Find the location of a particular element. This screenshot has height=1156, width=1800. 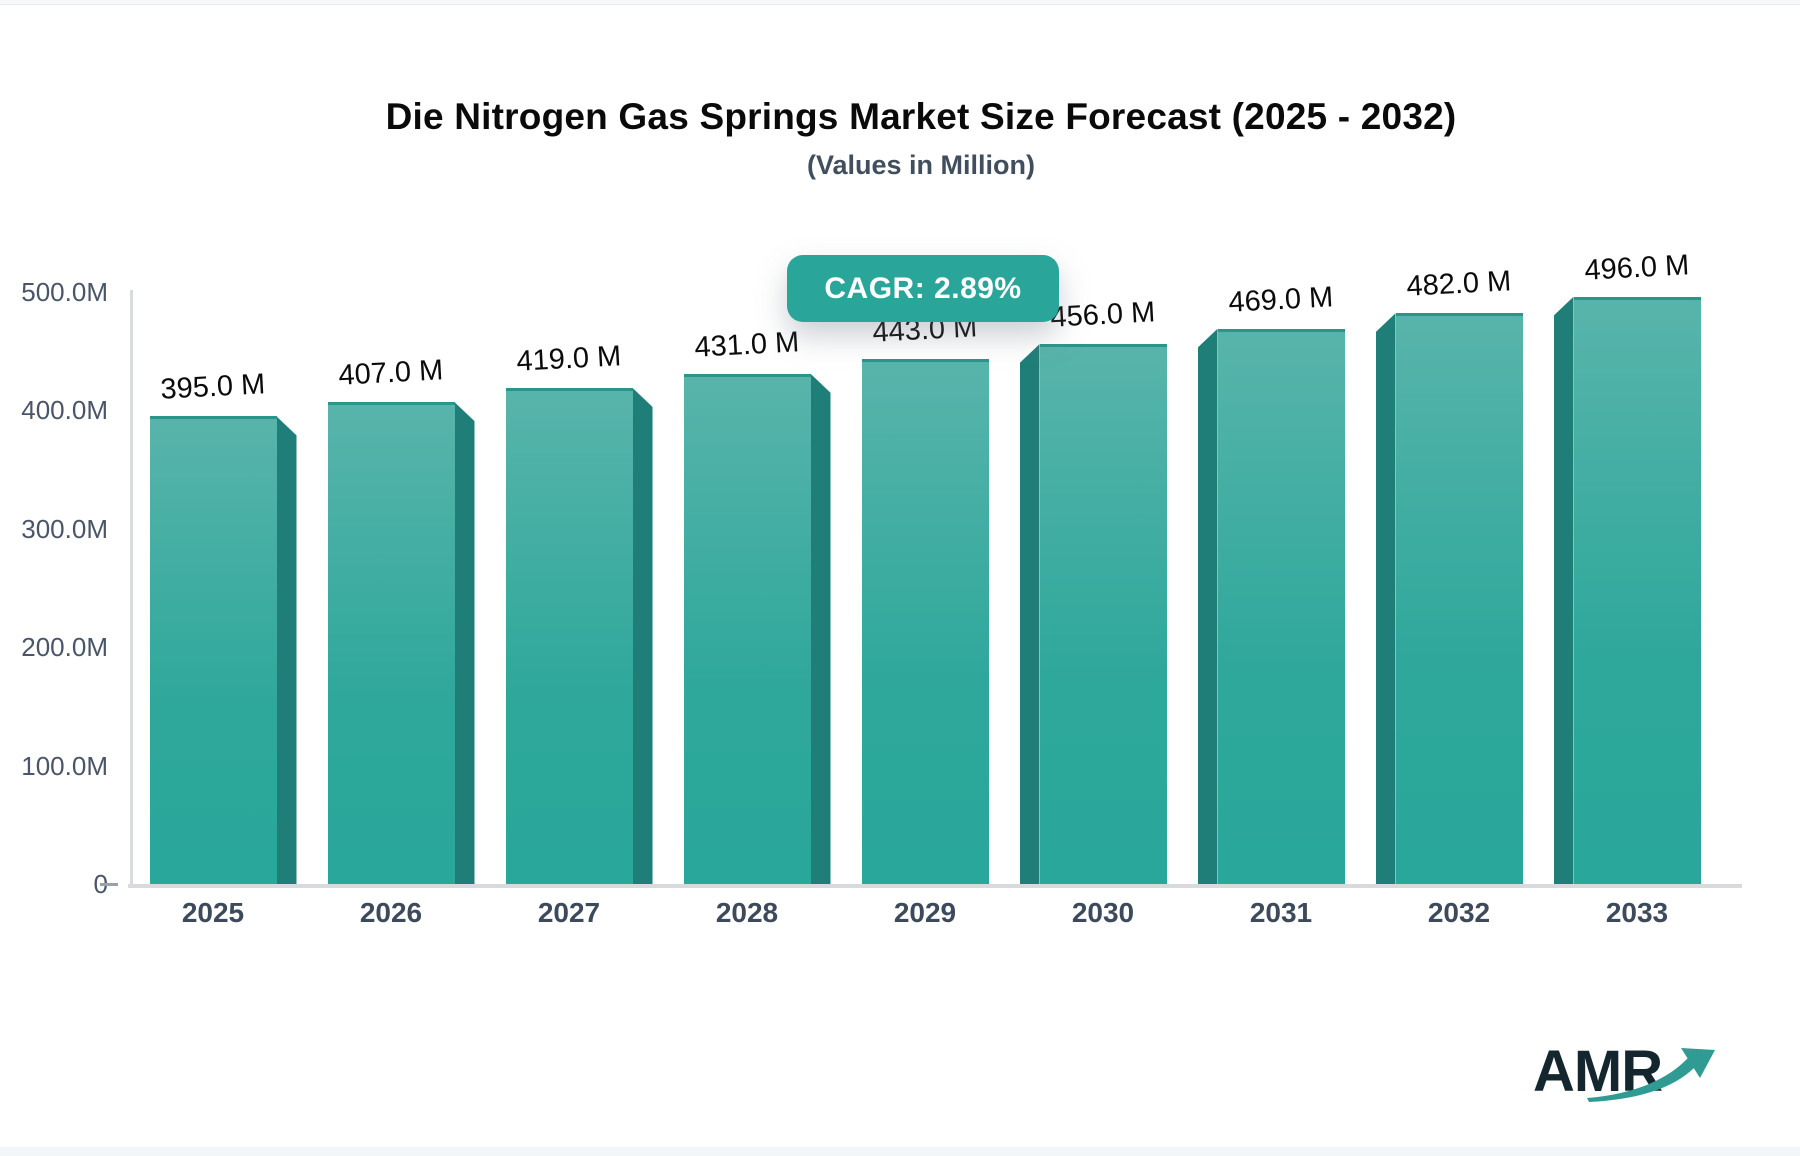

value-label-2032: 482.0 M is located at coordinates (1459, 284).